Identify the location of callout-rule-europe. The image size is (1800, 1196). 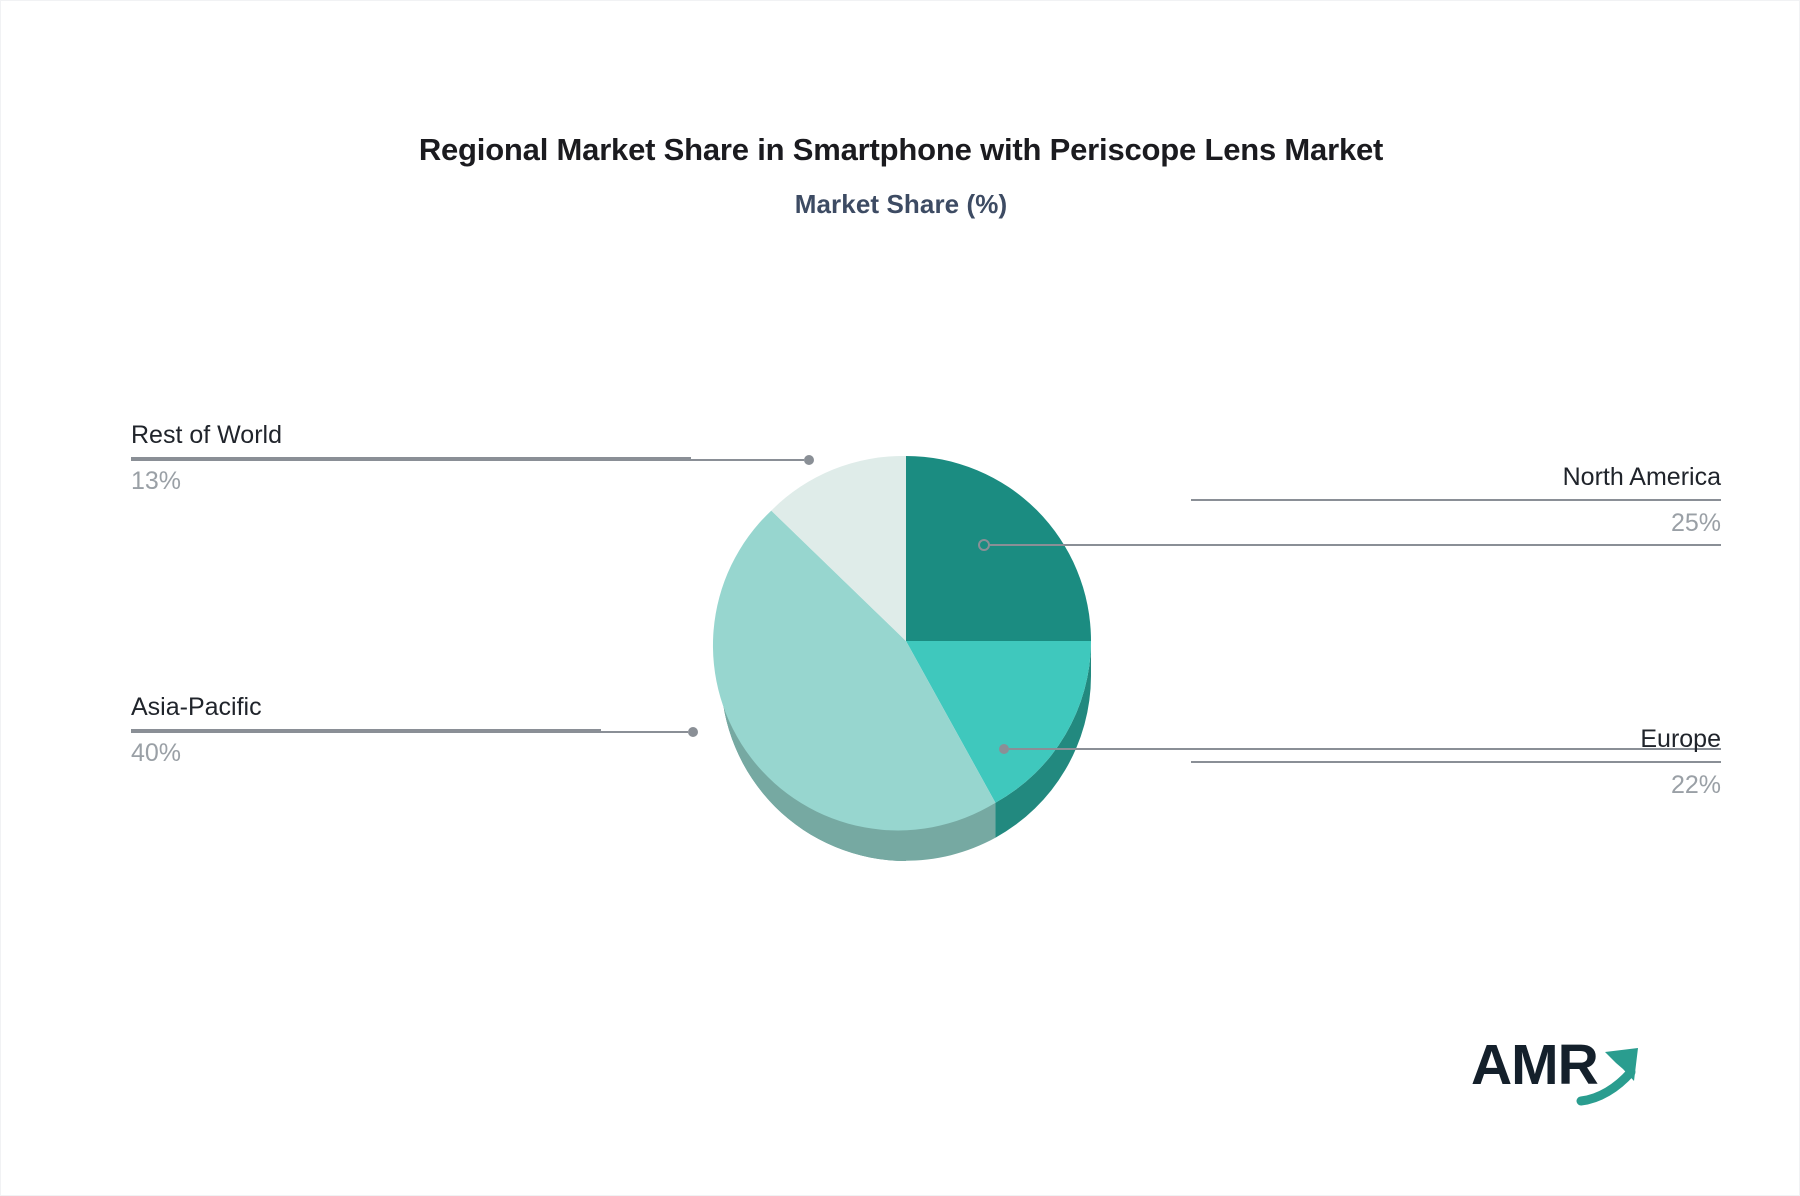
(1456, 762).